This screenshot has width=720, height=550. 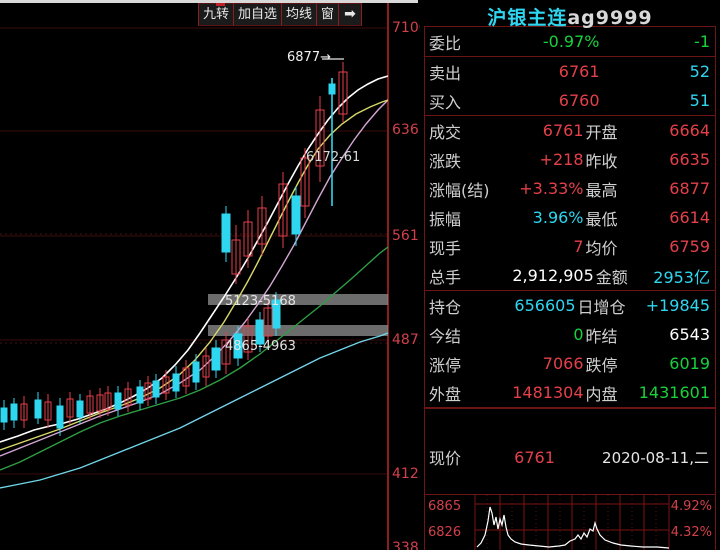 What do you see at coordinates (298, 315) in the screenshot?
I see `support-resistance-bands` at bounding box center [298, 315].